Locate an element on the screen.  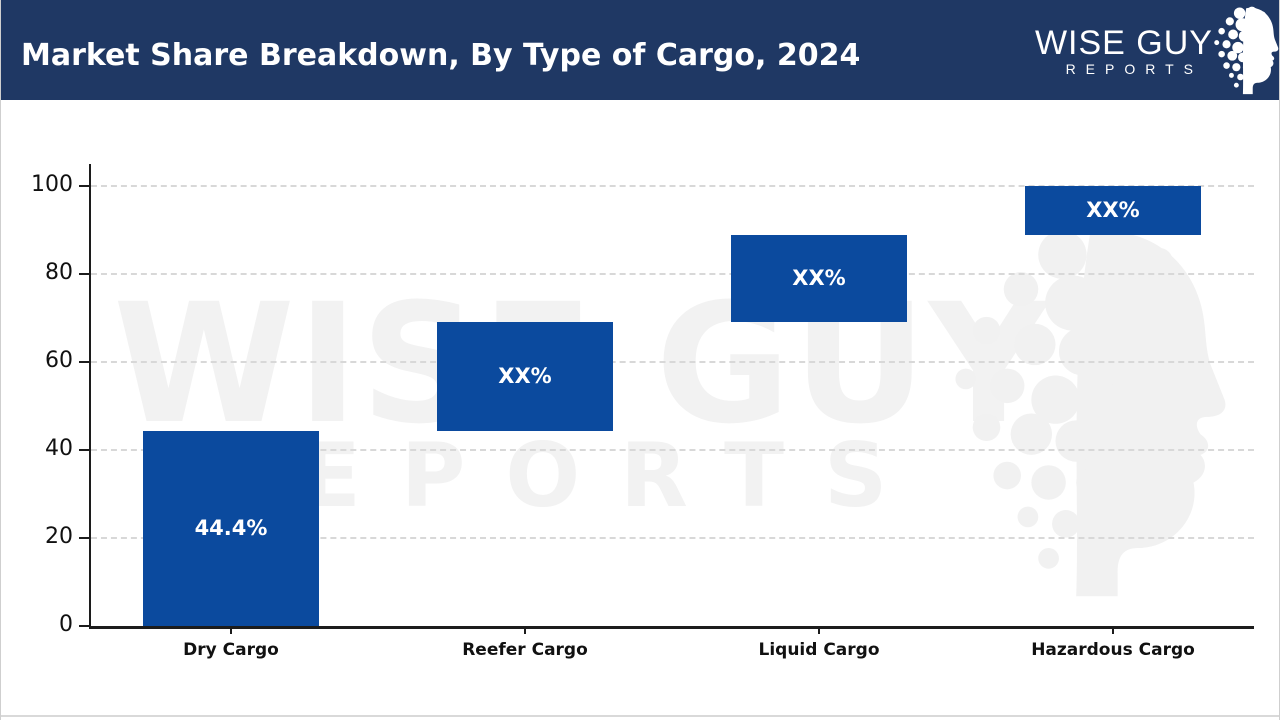
bar-value-label: 44.4% is located at coordinates (231, 528).